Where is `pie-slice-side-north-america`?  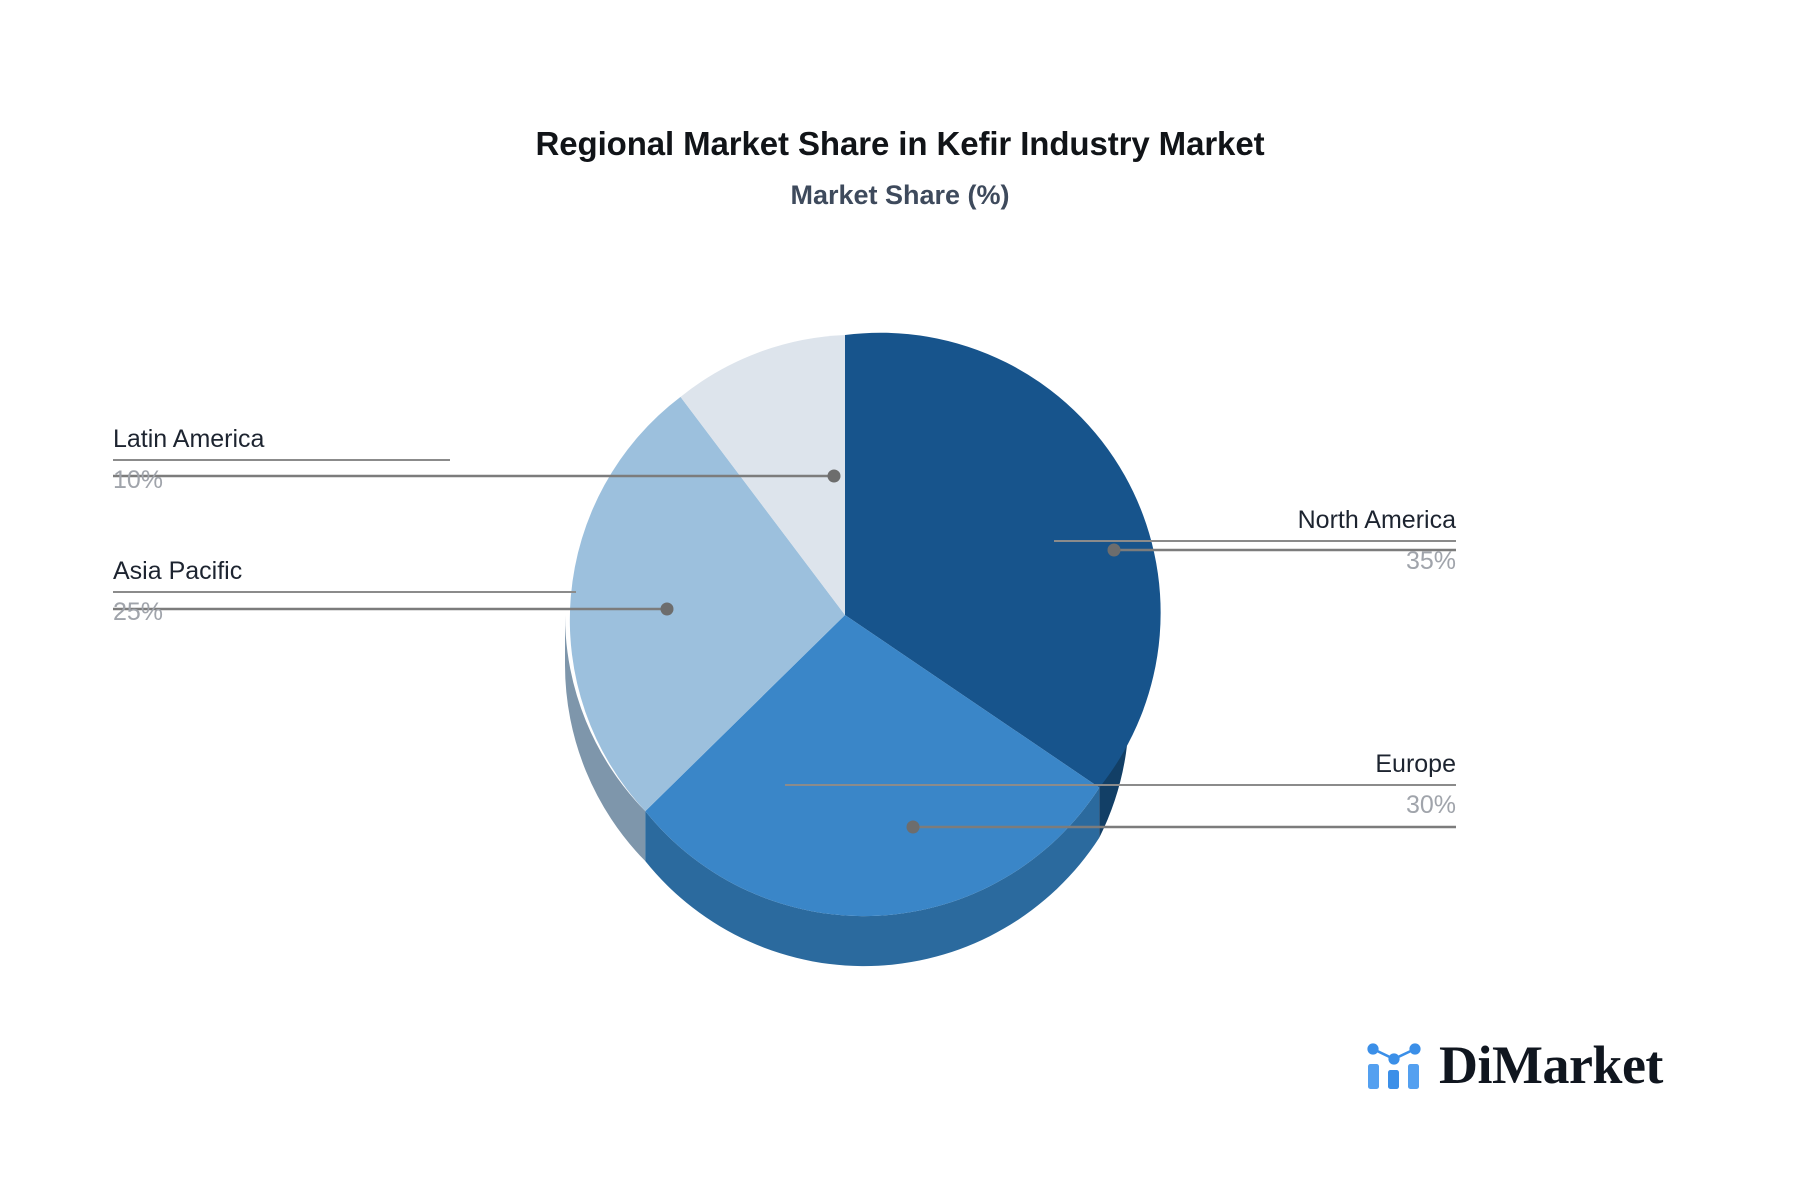
pie-slice-side-north-america is located at coordinates (1114, 726).